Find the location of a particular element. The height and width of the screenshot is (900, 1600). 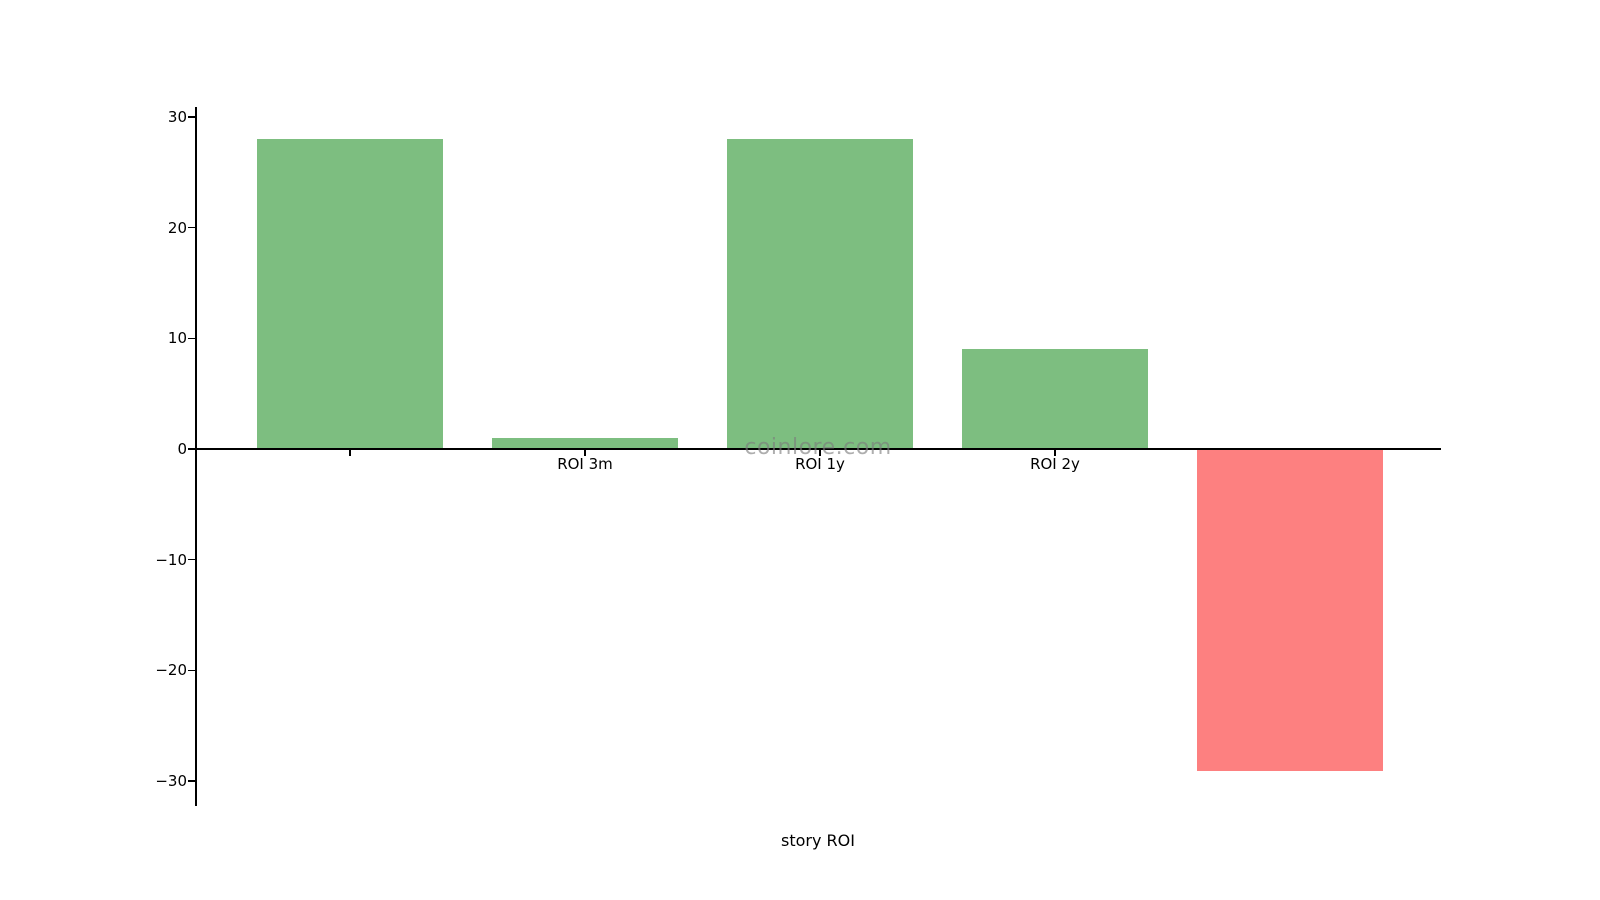

y-tick-label: −10 is located at coordinates (171, 559).